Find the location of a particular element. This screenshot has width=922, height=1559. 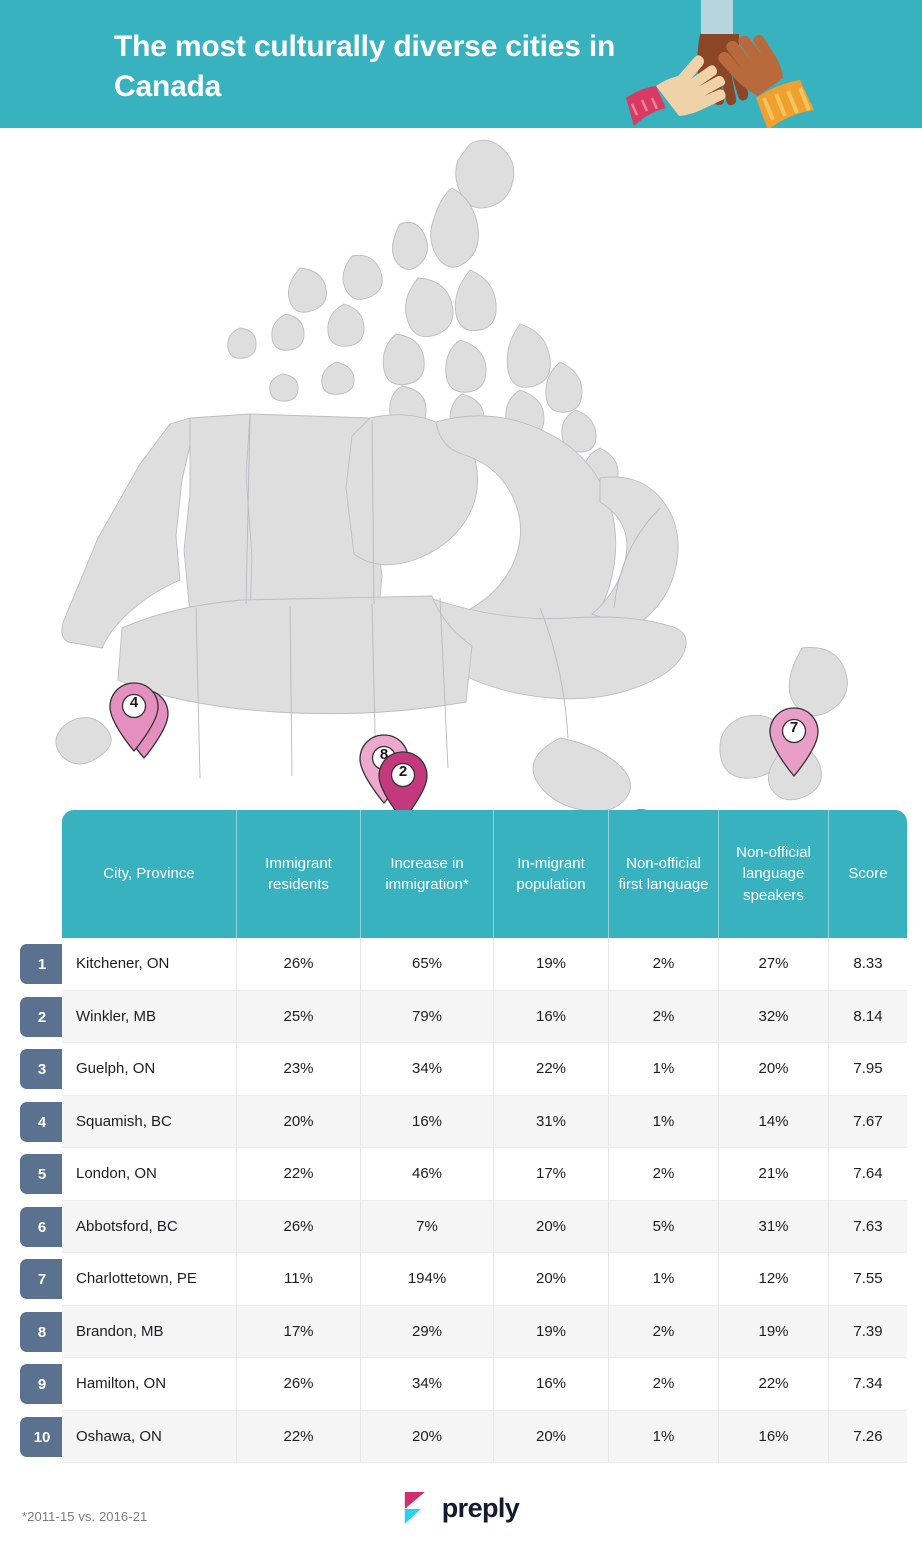

rank-badge: 5 is located at coordinates (42, 1174).